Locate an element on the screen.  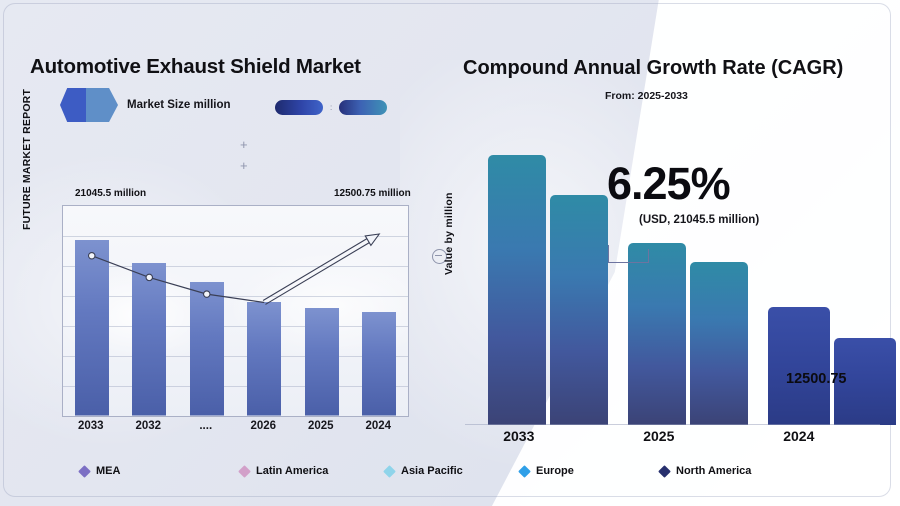
brand-row: Market Size million is located at coordinates (145, 105).